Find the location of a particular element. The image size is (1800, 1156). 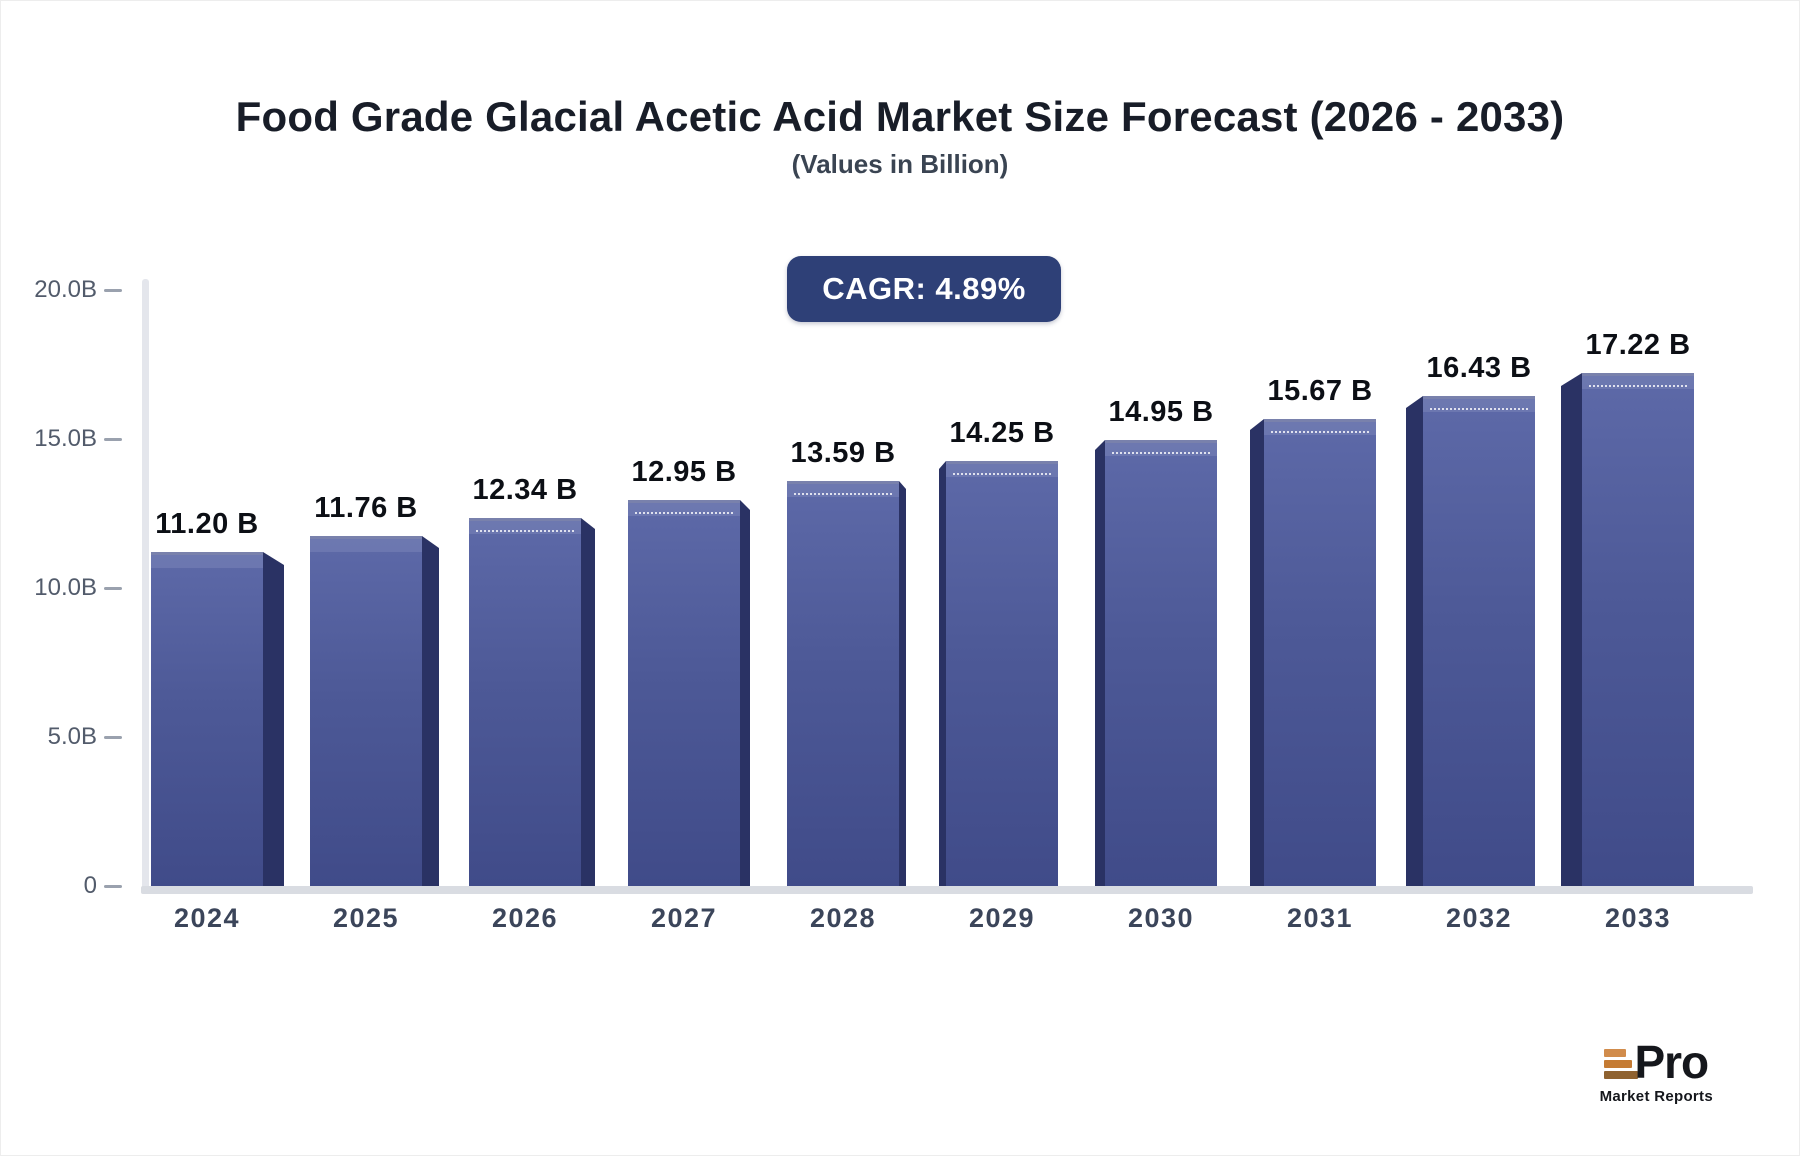

x-axis-label-2031: 2031 is located at coordinates (1320, 918).